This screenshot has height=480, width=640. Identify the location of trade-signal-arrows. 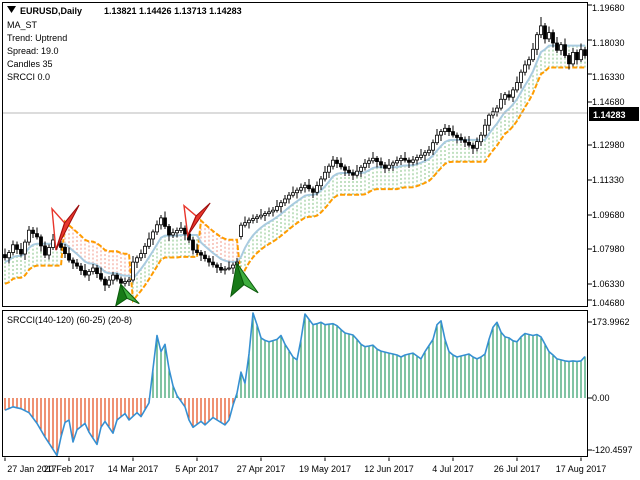
(155, 254).